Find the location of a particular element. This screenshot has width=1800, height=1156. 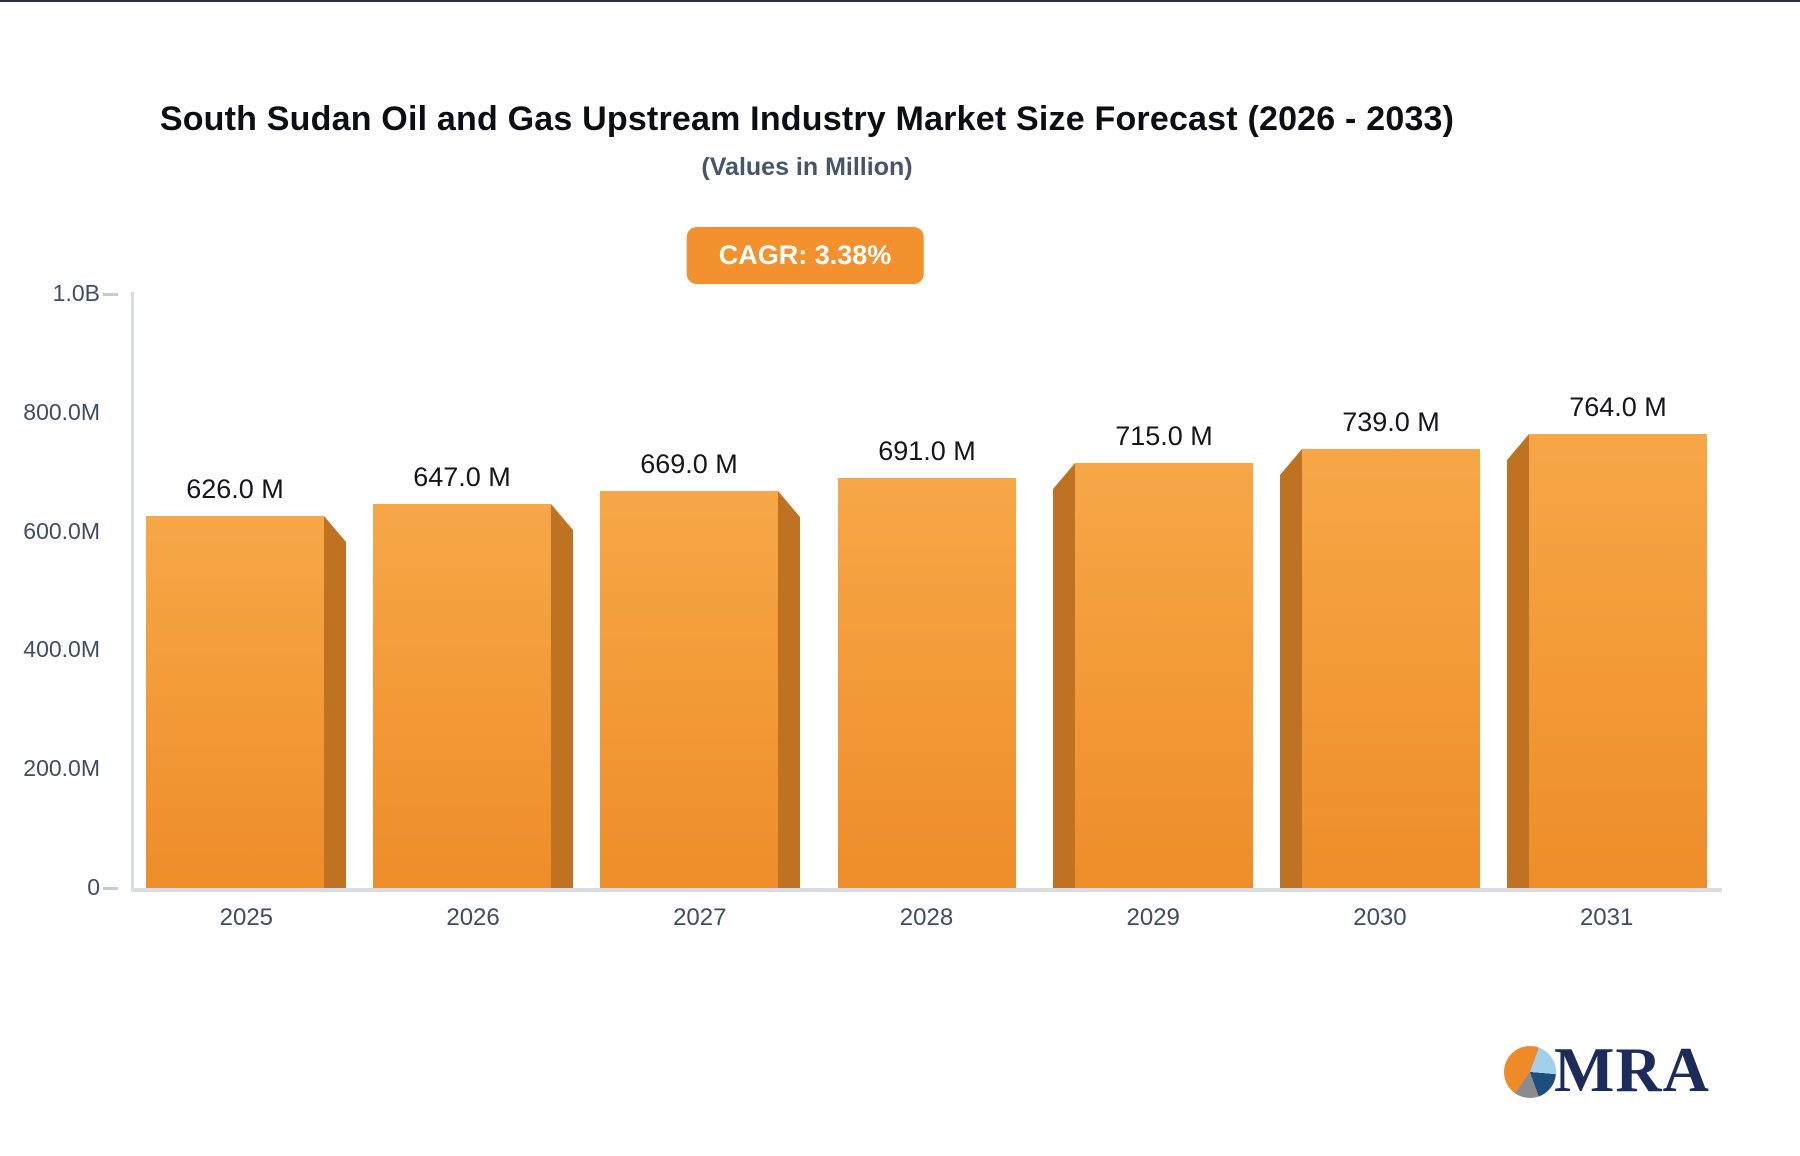

bar-2031 is located at coordinates (1607, 661).